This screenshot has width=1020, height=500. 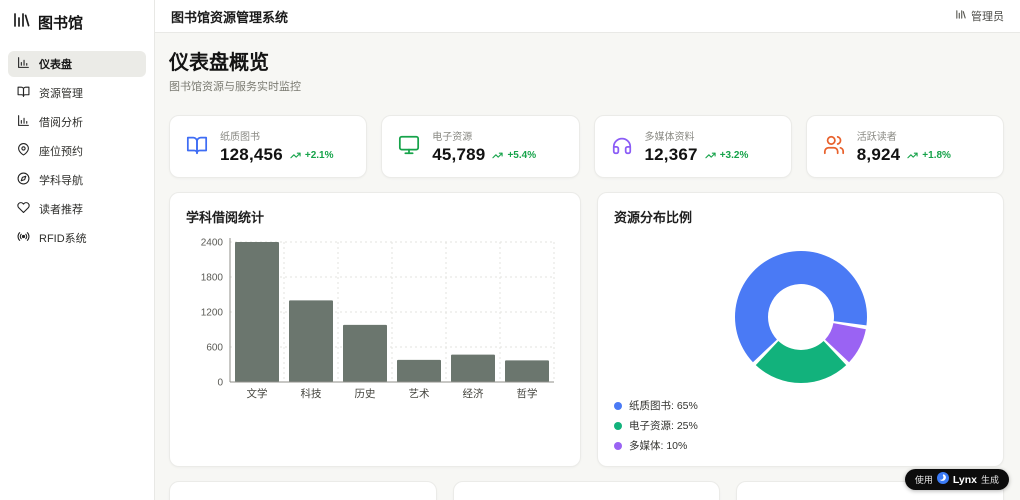 I want to click on quick-actions-card: 快速操作, so click(x=303, y=490).